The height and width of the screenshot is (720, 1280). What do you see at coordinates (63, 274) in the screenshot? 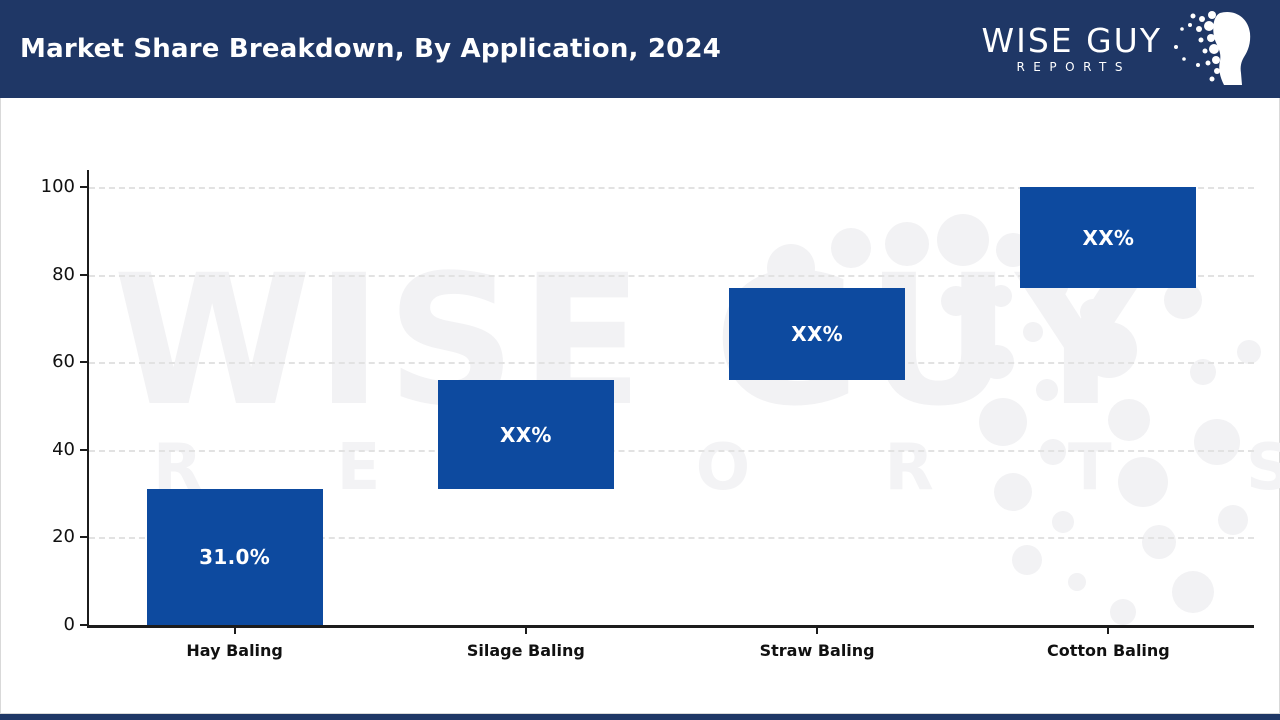
I see `y-tick-label: 80` at bounding box center [63, 274].